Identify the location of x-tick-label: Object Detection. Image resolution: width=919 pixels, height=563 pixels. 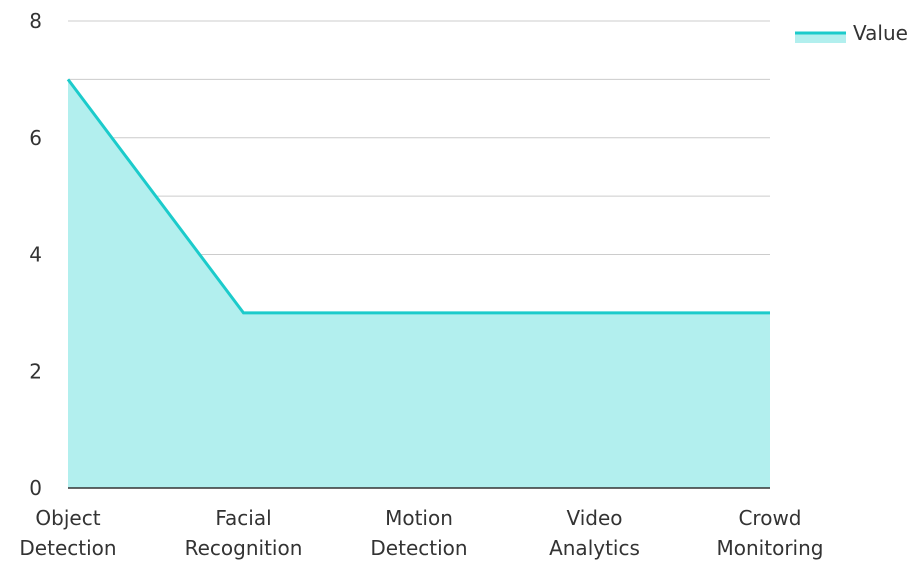
(67, 533).